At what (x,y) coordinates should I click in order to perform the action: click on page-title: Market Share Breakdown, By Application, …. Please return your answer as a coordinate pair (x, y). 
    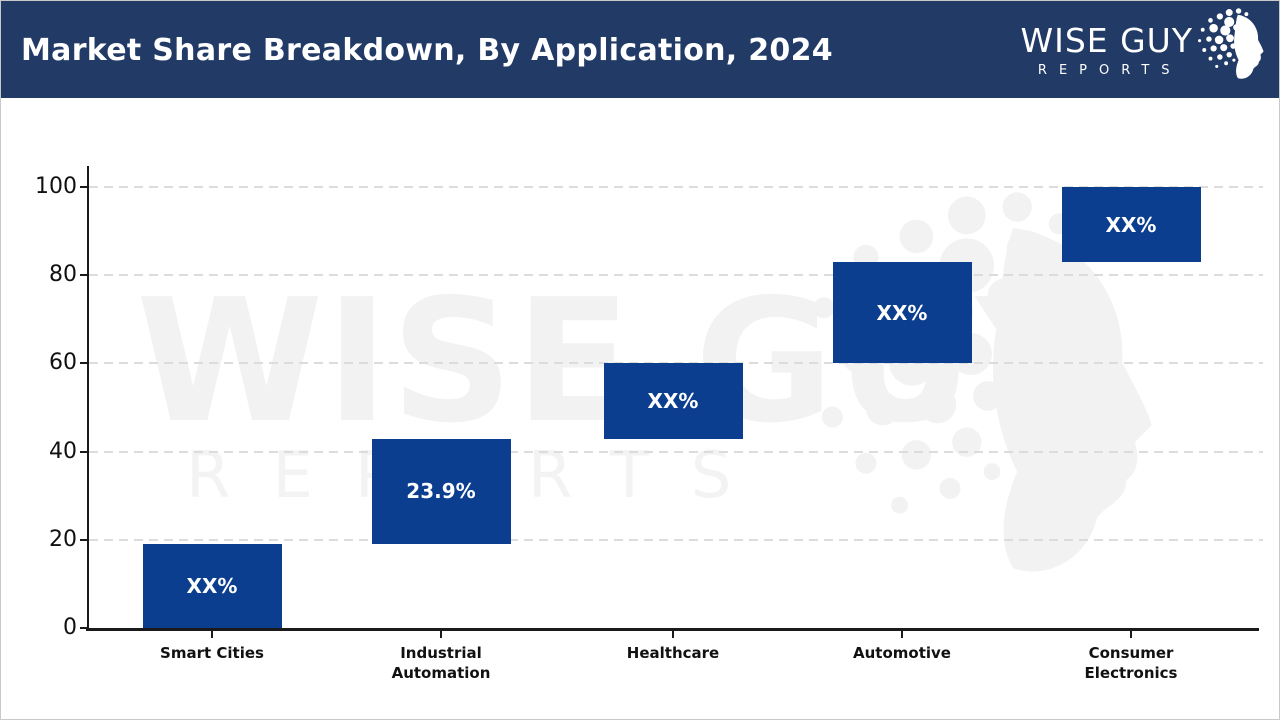
    Looking at the image, I should click on (427, 50).